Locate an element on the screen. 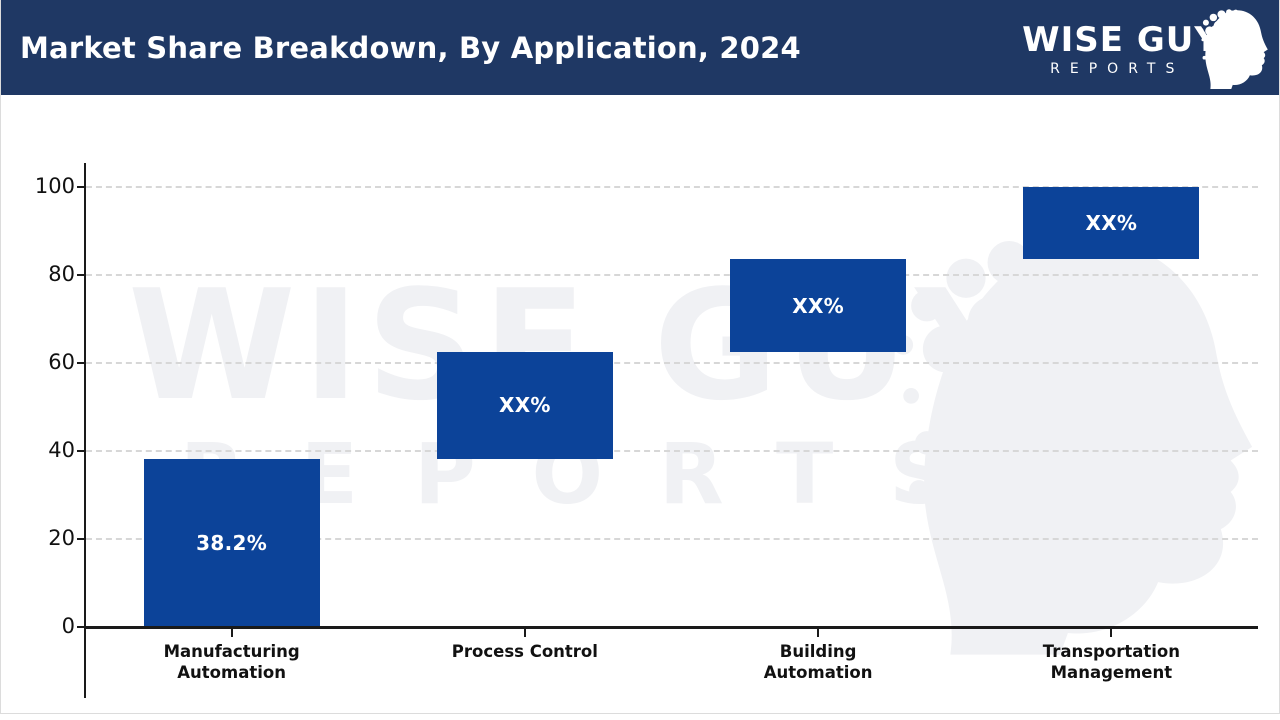 The image size is (1280, 720). y-tick-label: 20 is located at coordinates (61, 538).